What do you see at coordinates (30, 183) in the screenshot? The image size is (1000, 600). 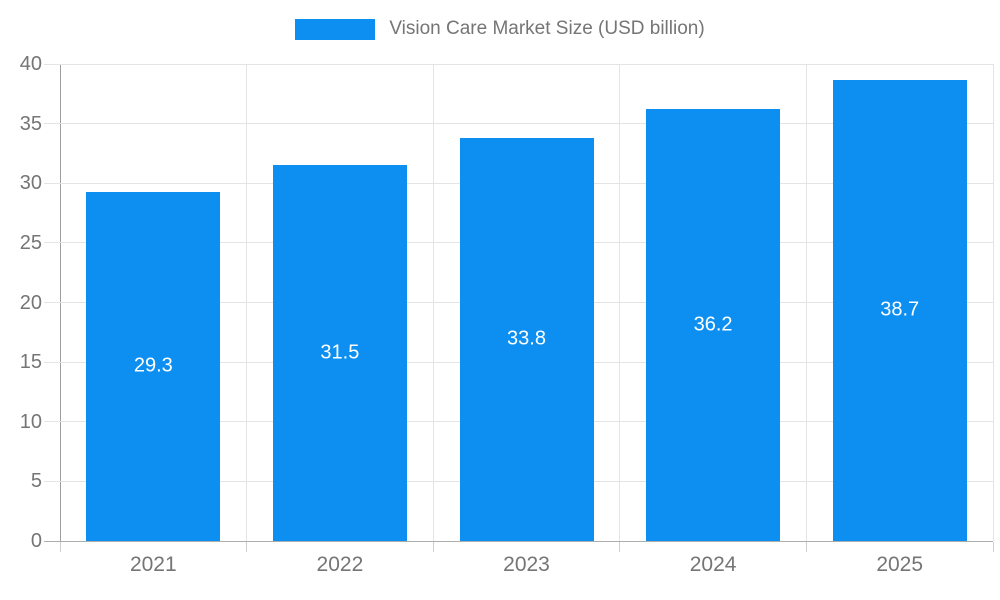 I see `y-tick-label: 30` at bounding box center [30, 183].